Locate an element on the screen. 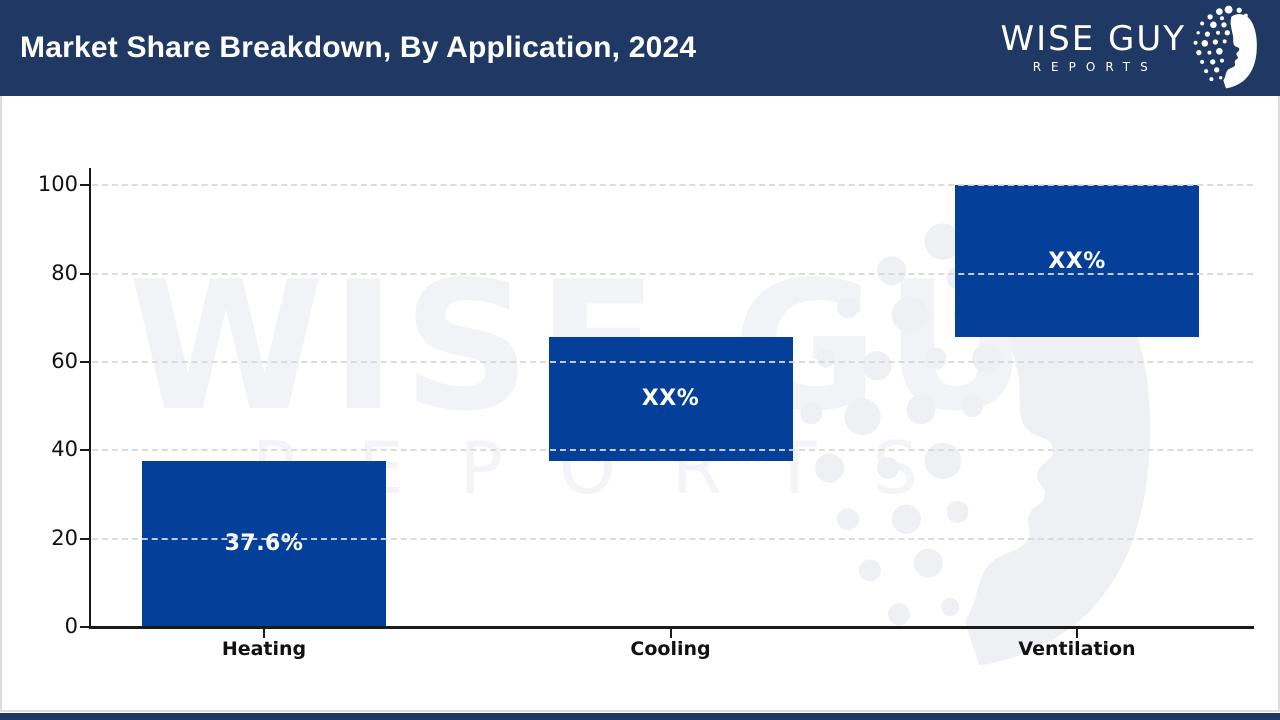 The image size is (1280, 720). wise-guy-logo: WISE GUY REPORTS is located at coordinates (1131, 48).